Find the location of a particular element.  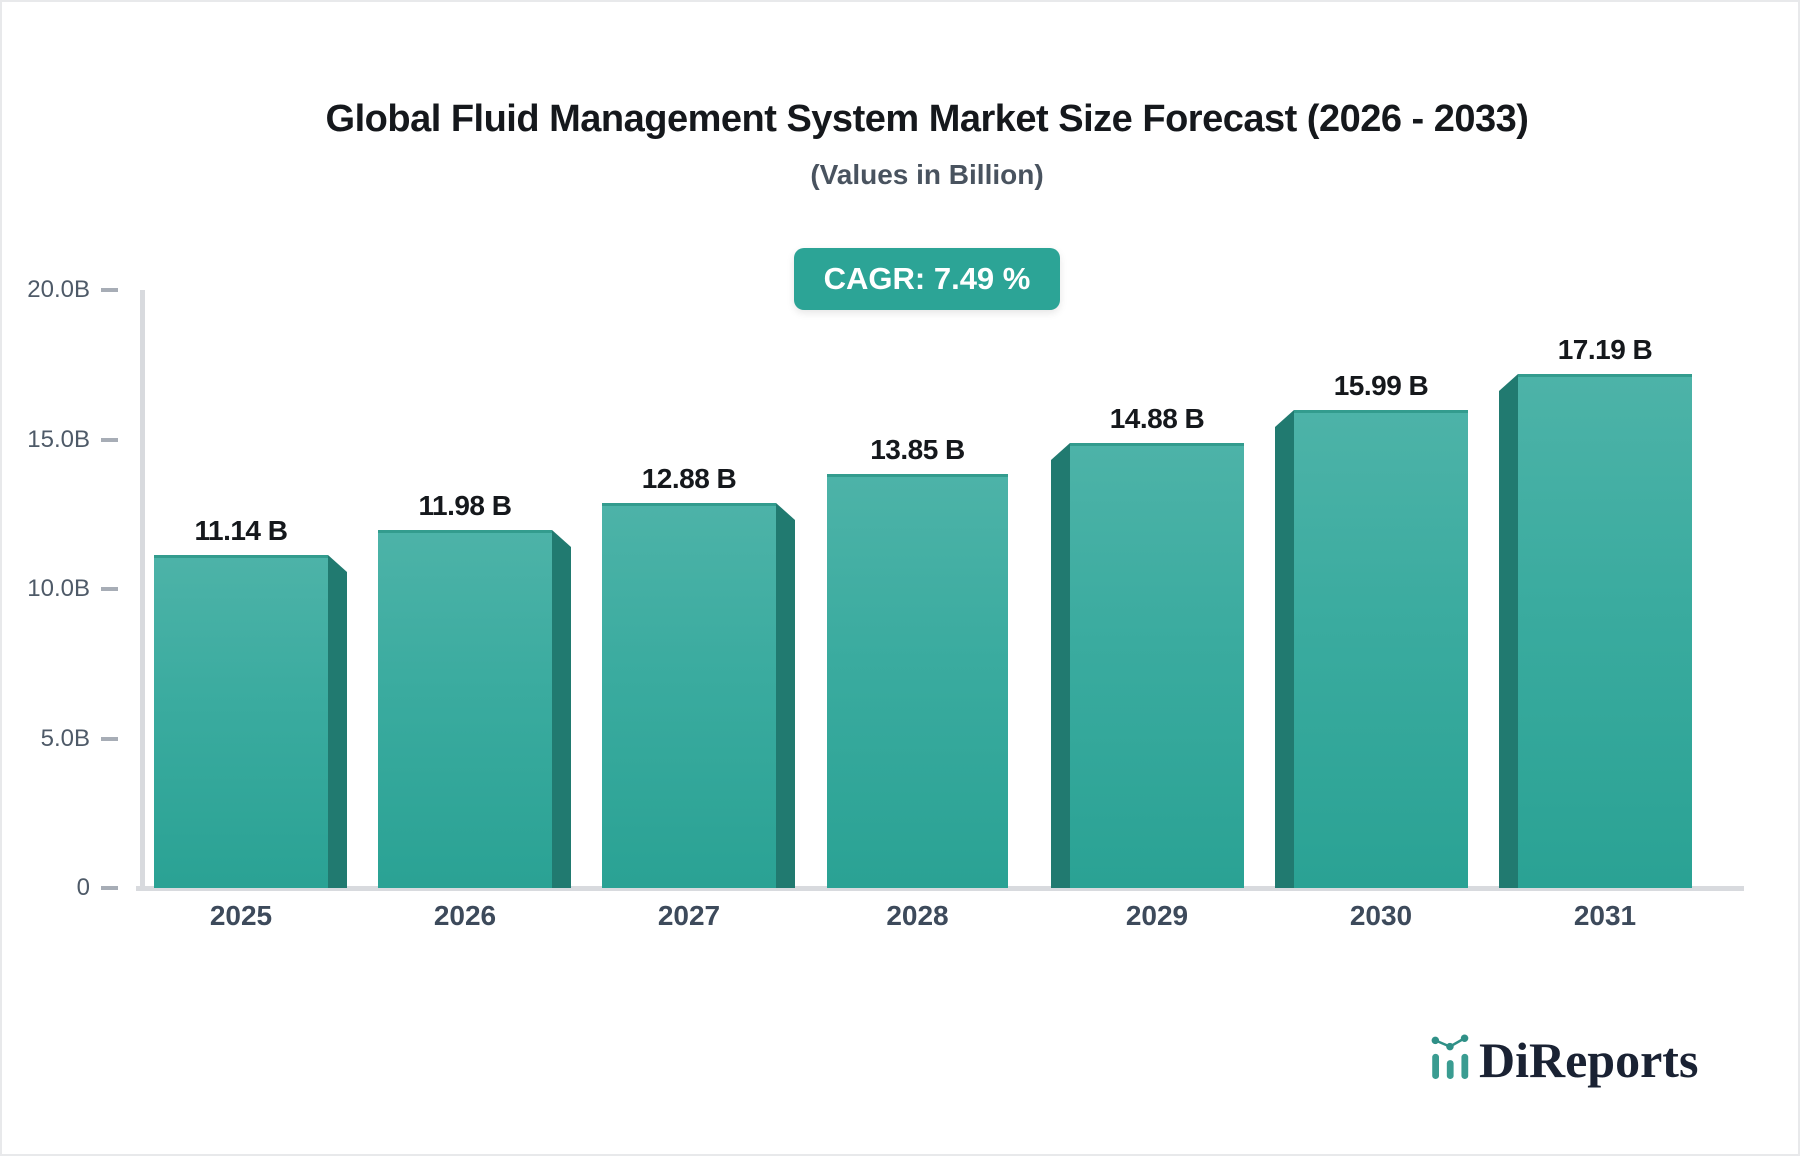

bar-chart-logo-icon is located at coordinates (1451, 1058).